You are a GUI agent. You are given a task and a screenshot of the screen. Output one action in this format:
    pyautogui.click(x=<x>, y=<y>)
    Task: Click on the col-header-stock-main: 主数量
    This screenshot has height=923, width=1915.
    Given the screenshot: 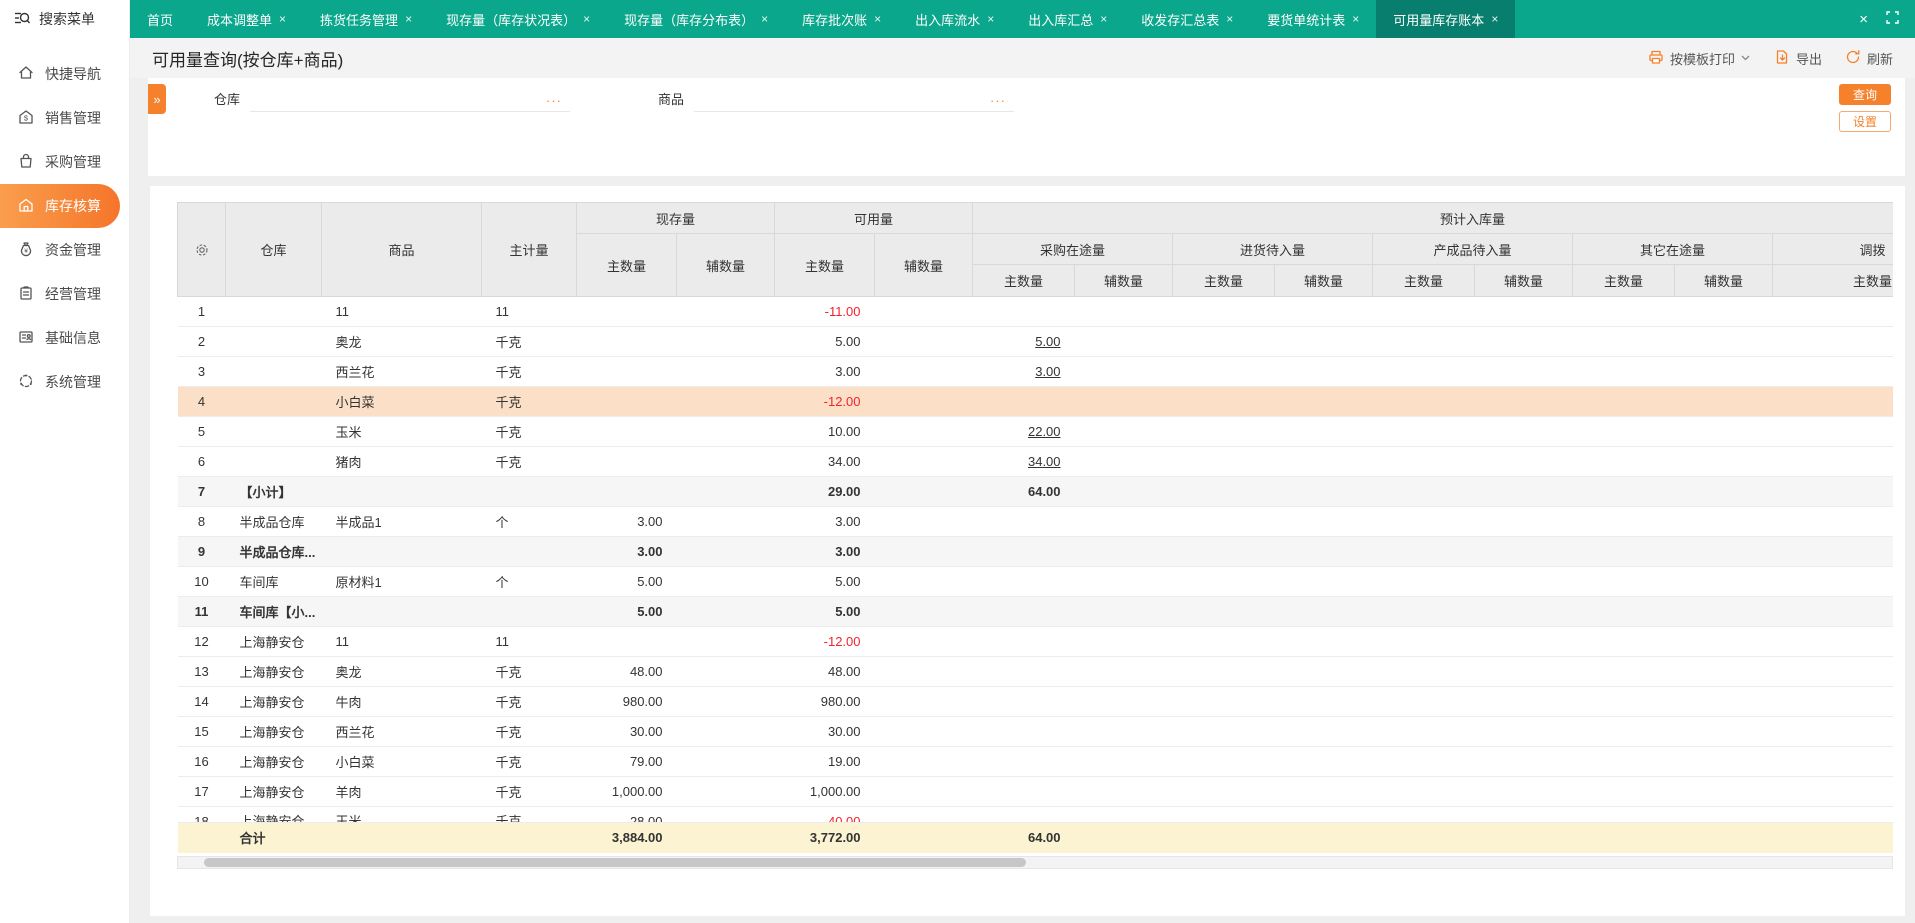 What is the action you would take?
    pyautogui.click(x=626, y=265)
    